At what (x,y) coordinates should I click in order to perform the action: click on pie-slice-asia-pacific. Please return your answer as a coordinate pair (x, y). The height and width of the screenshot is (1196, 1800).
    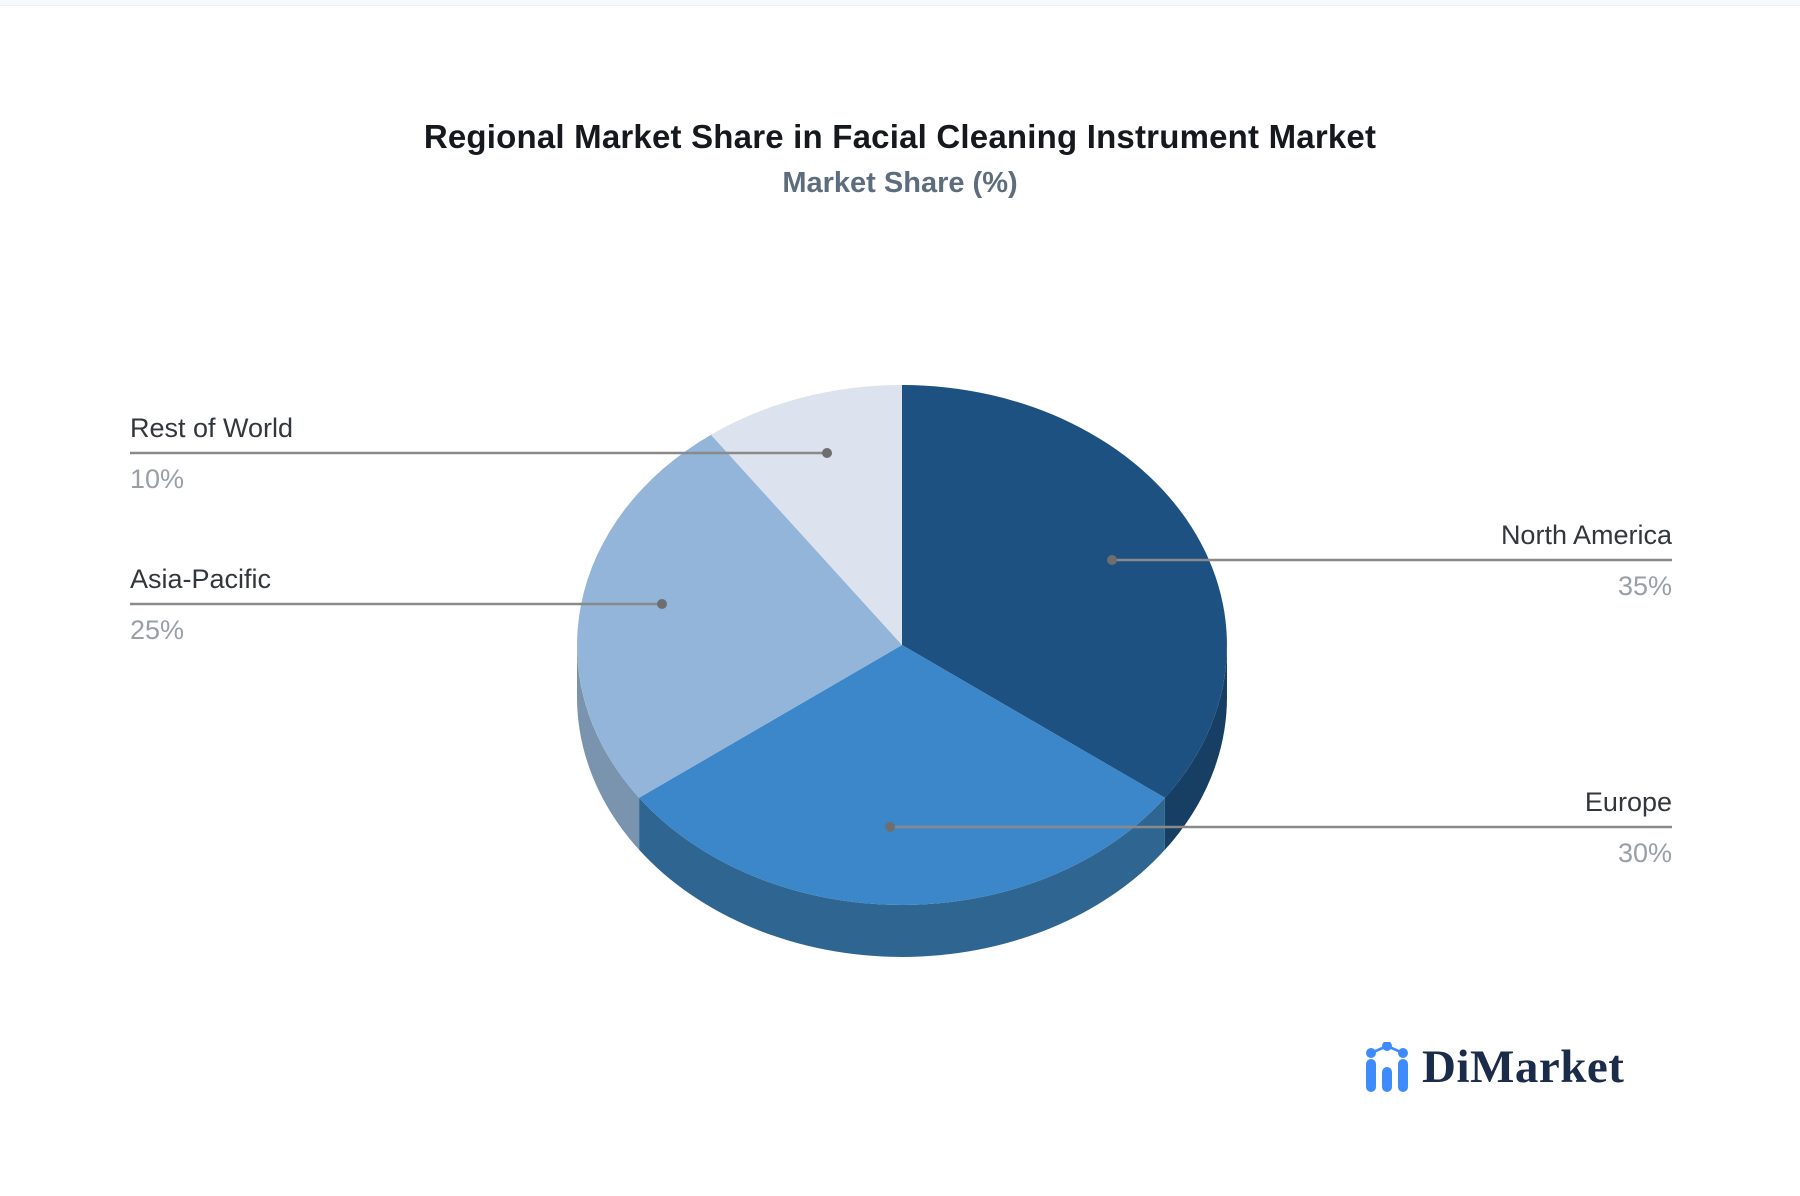
    Looking at the image, I should click on (739, 616).